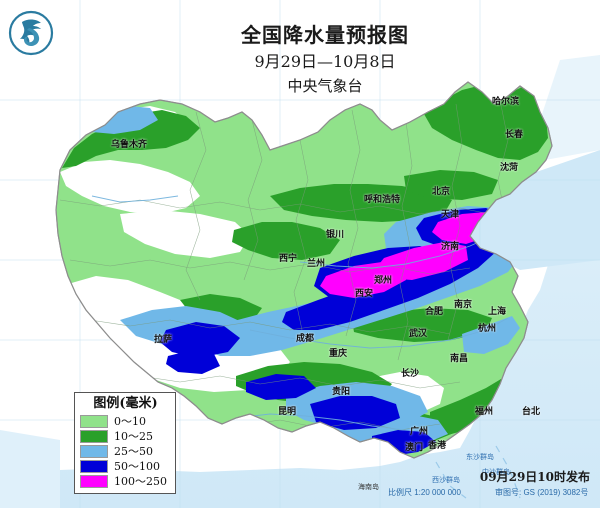  I want to click on forecast-date-range: 9月29日—10月8日, so click(325, 61).